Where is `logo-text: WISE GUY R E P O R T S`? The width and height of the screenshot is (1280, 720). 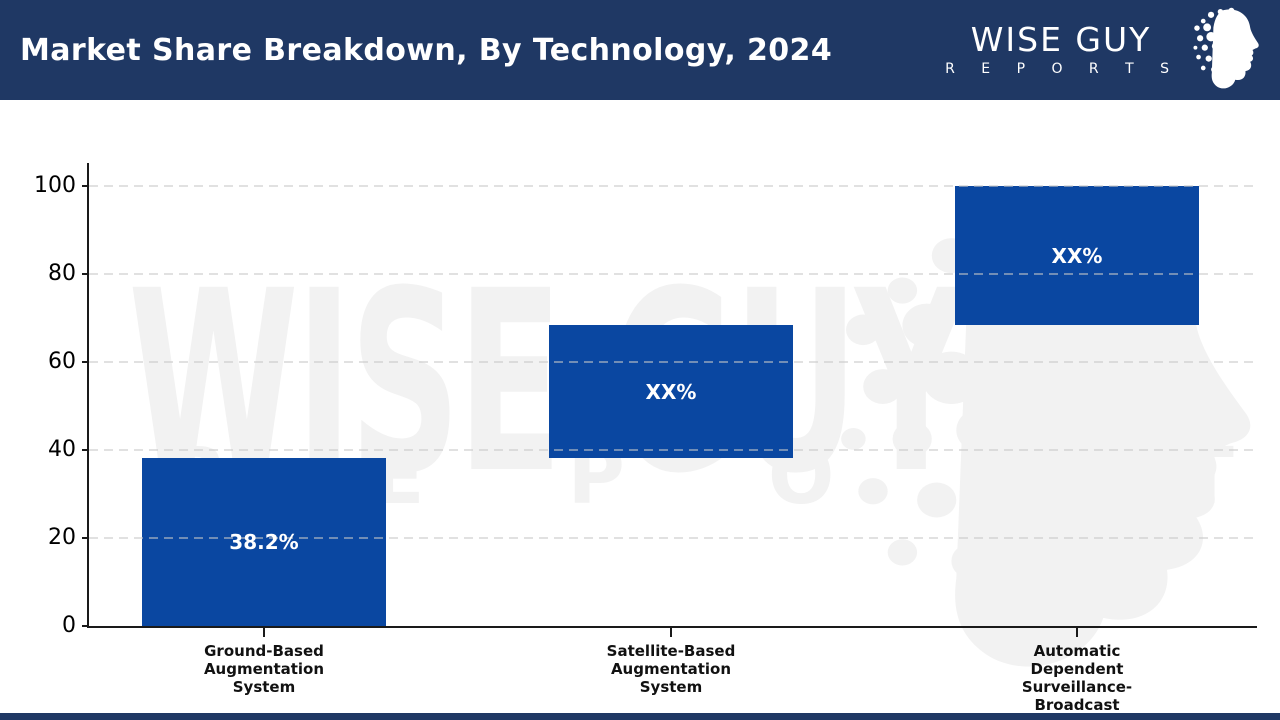
logo-text: WISE GUY R E P O R T S is located at coordinates (1061, 50).